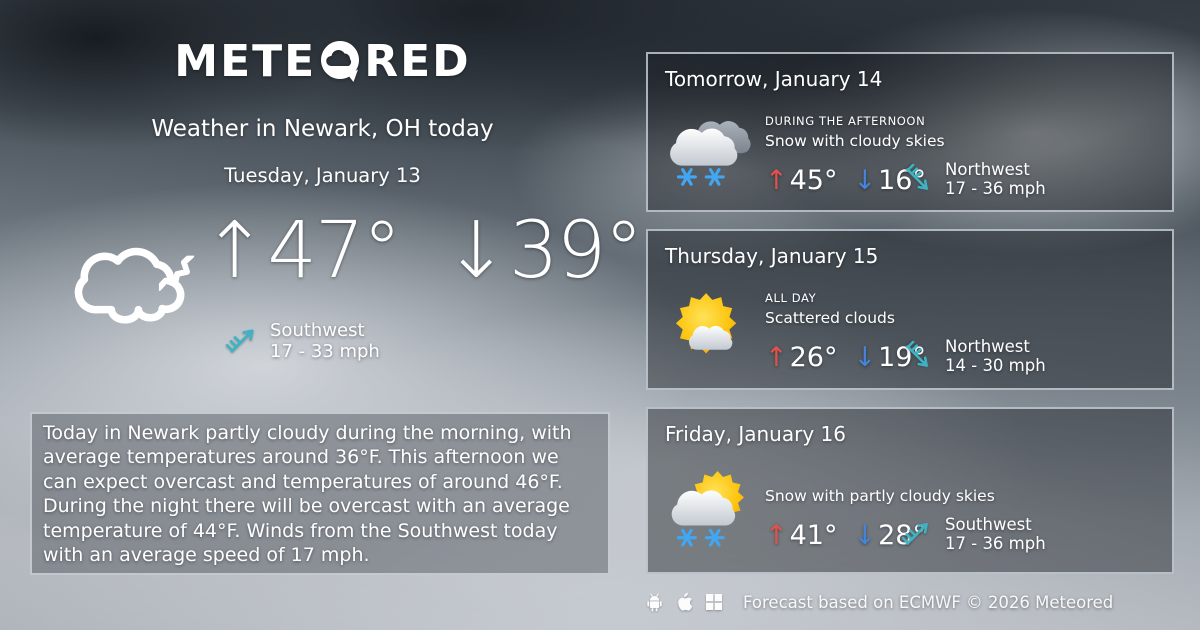  I want to click on card-low-value: 28°, so click(902, 535).